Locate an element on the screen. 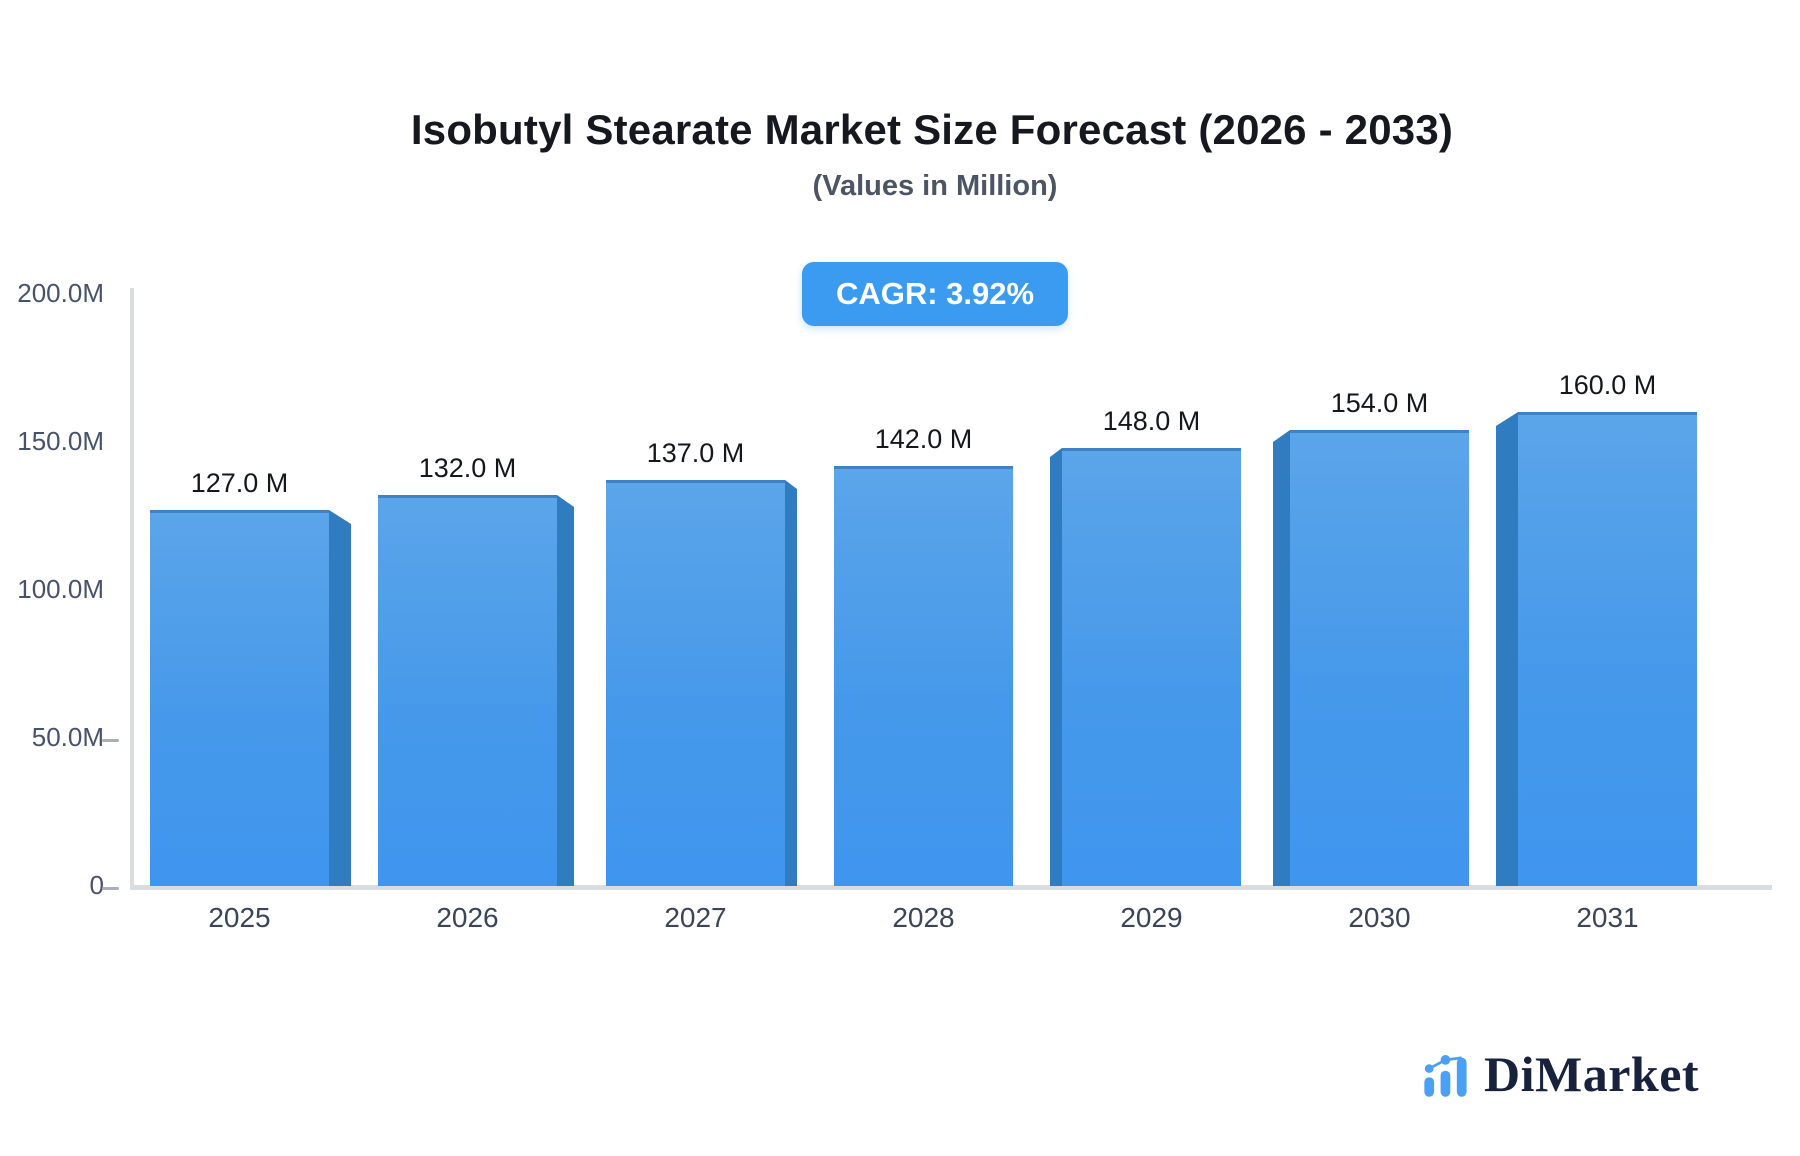  x-axis-label-2030: 2030 is located at coordinates (1379, 917).